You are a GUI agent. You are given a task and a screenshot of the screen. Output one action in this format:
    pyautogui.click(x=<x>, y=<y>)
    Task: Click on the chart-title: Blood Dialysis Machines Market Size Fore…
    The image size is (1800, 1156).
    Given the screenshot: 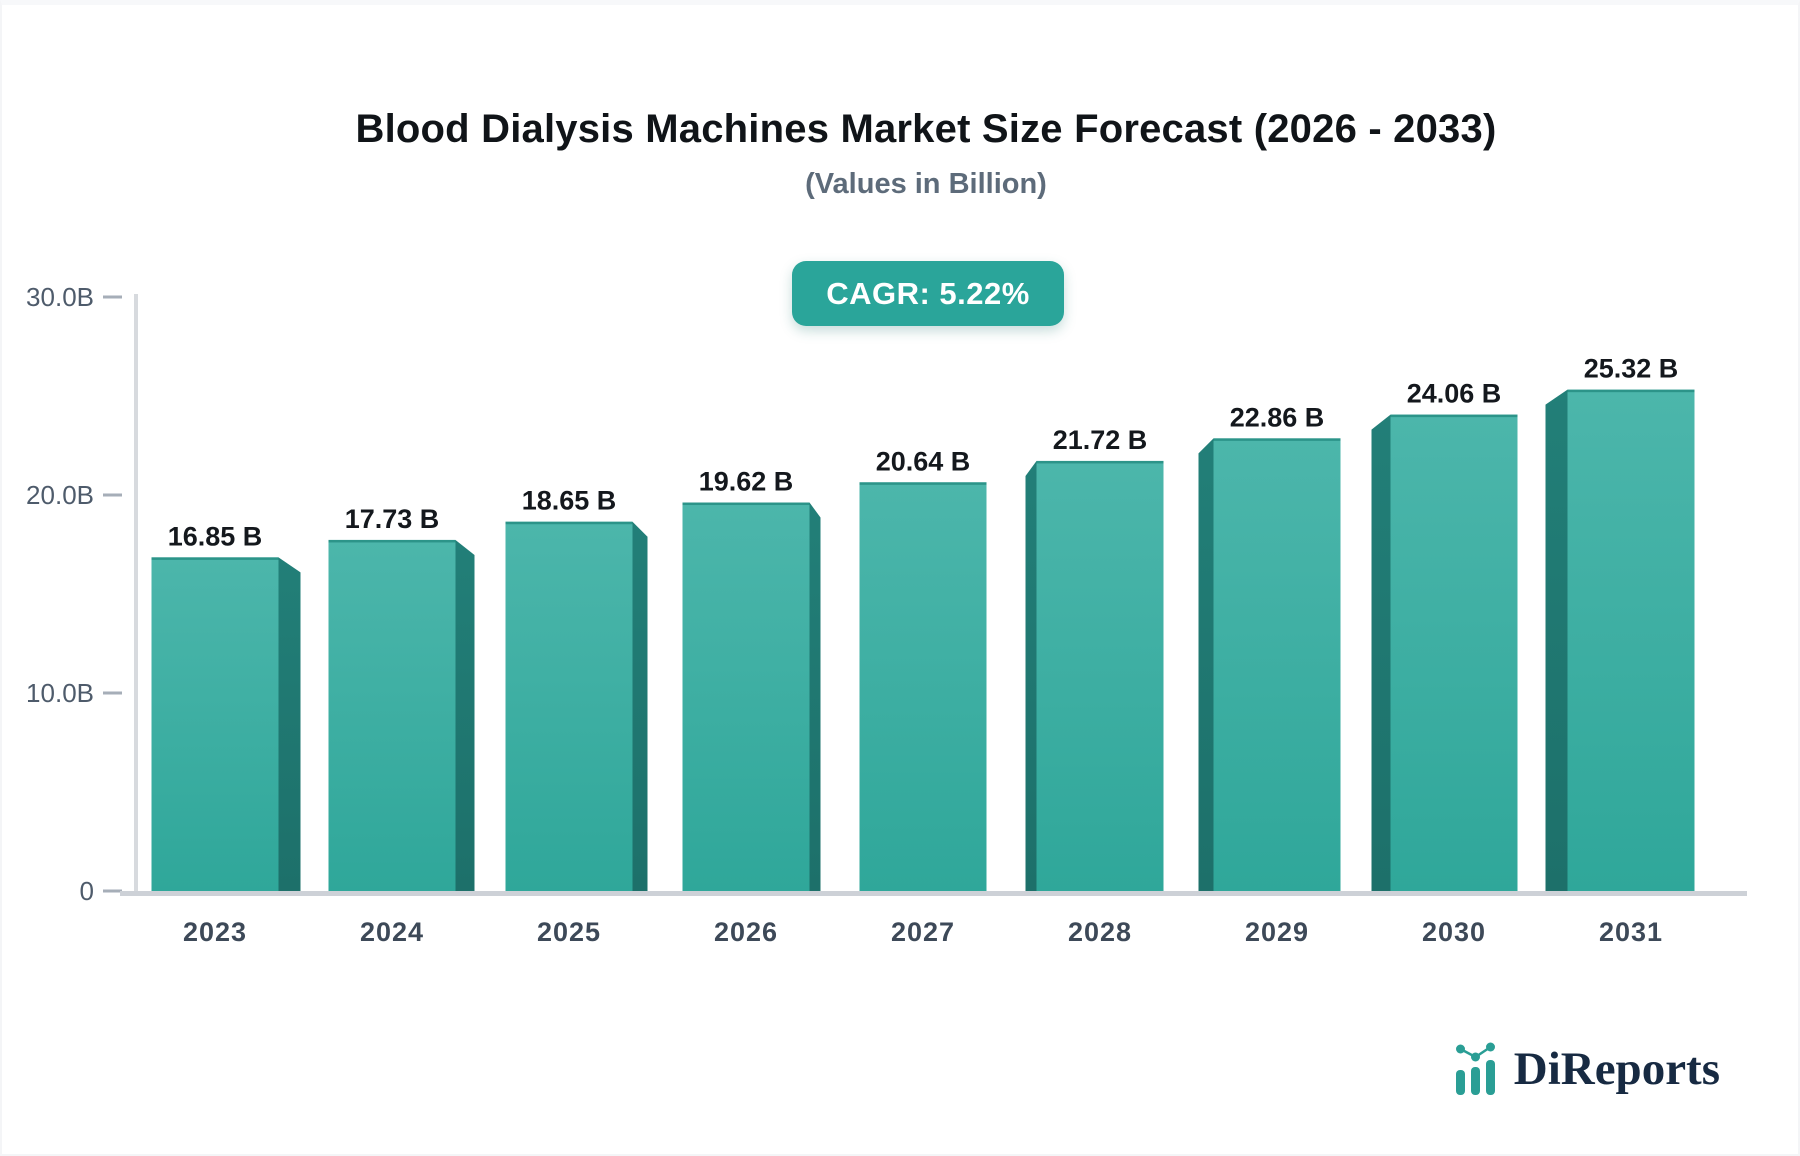 What is the action you would take?
    pyautogui.click(x=926, y=129)
    